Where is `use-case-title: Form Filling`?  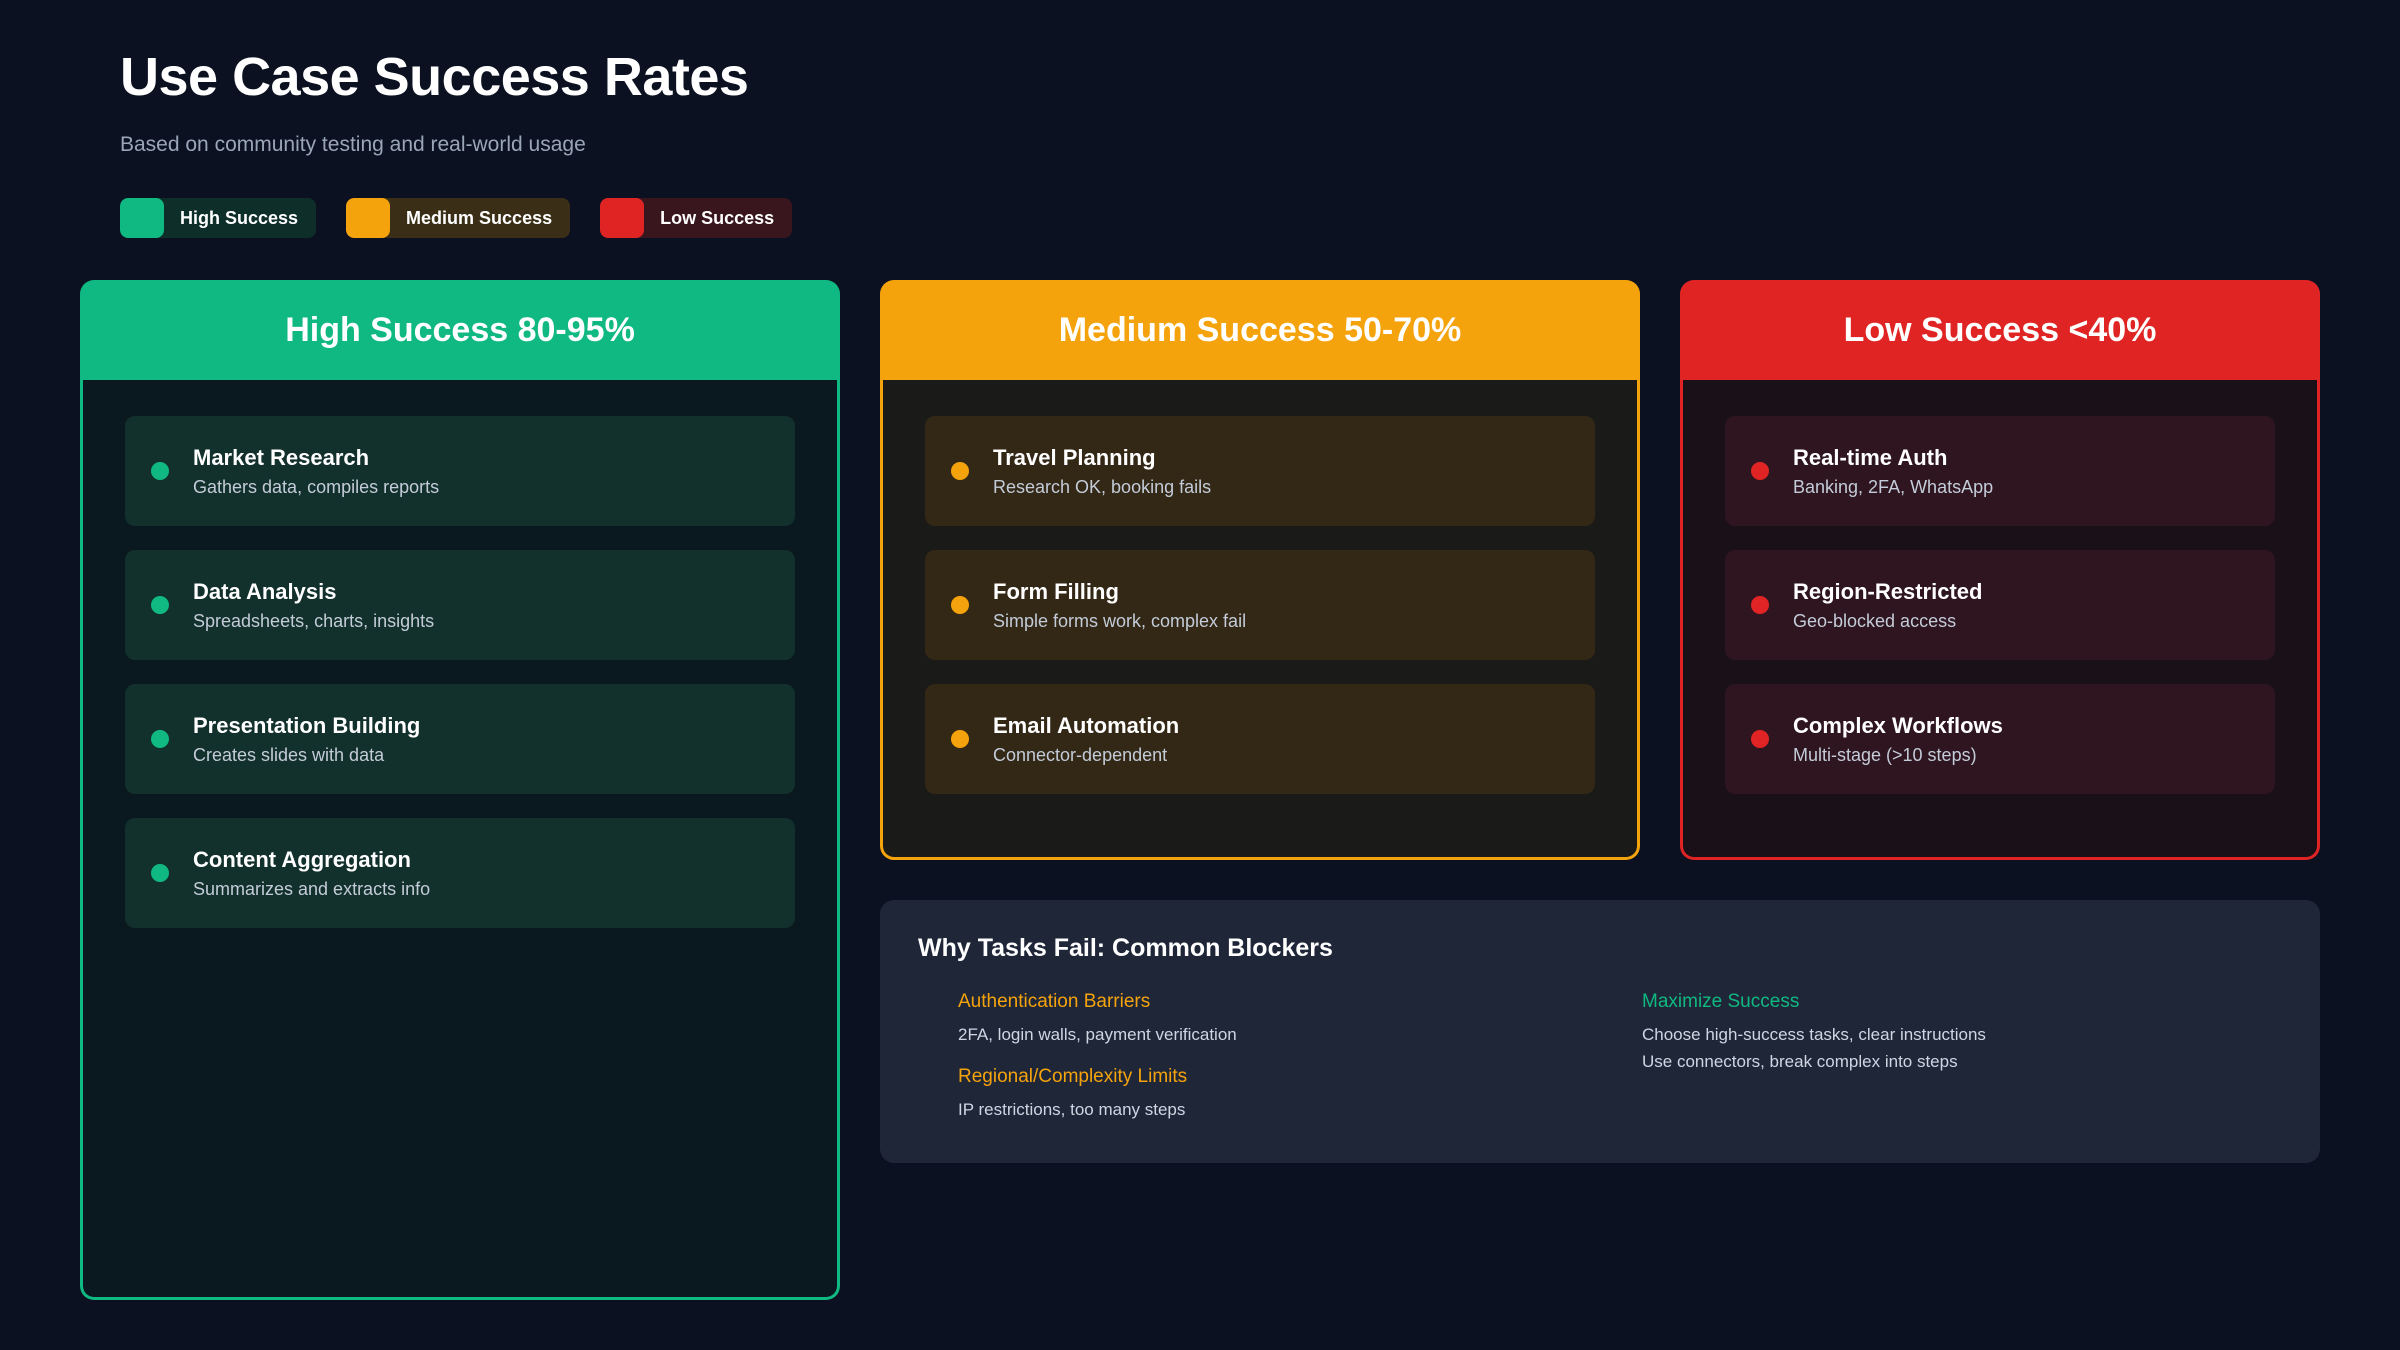
use-case-title: Form Filling is located at coordinates (1056, 591).